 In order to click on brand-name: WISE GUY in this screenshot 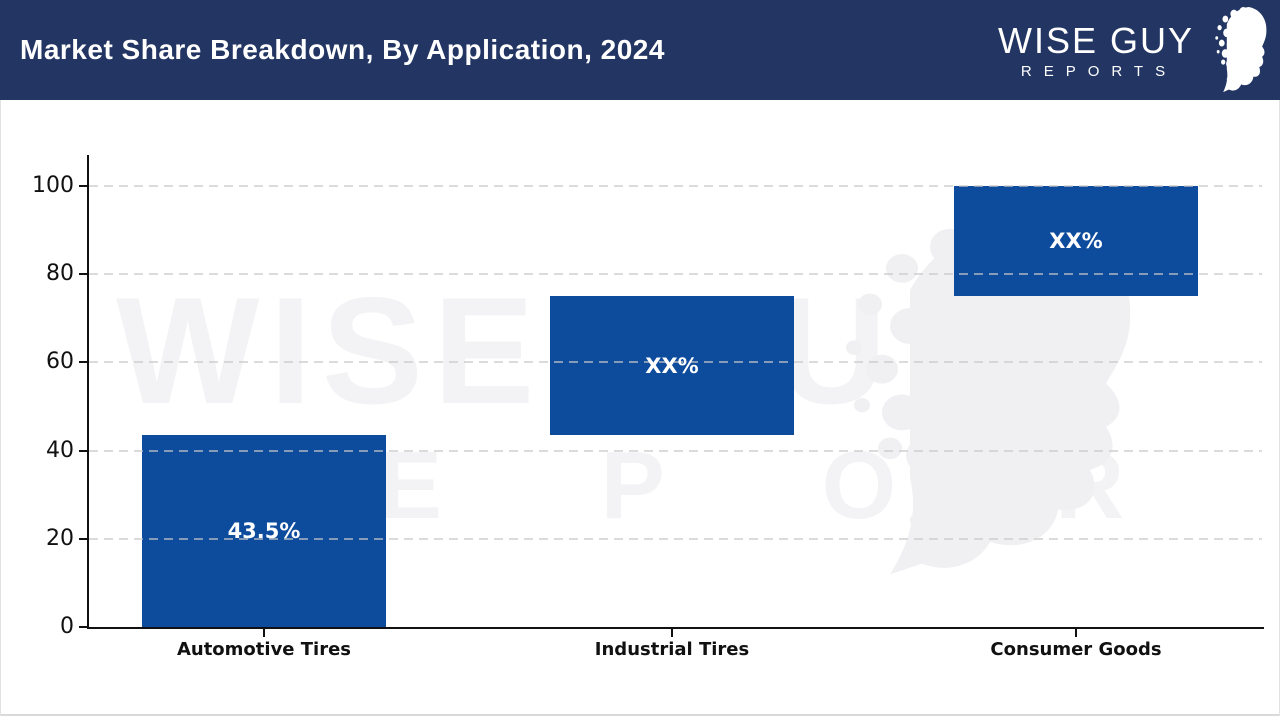, I will do `click(1095, 40)`.